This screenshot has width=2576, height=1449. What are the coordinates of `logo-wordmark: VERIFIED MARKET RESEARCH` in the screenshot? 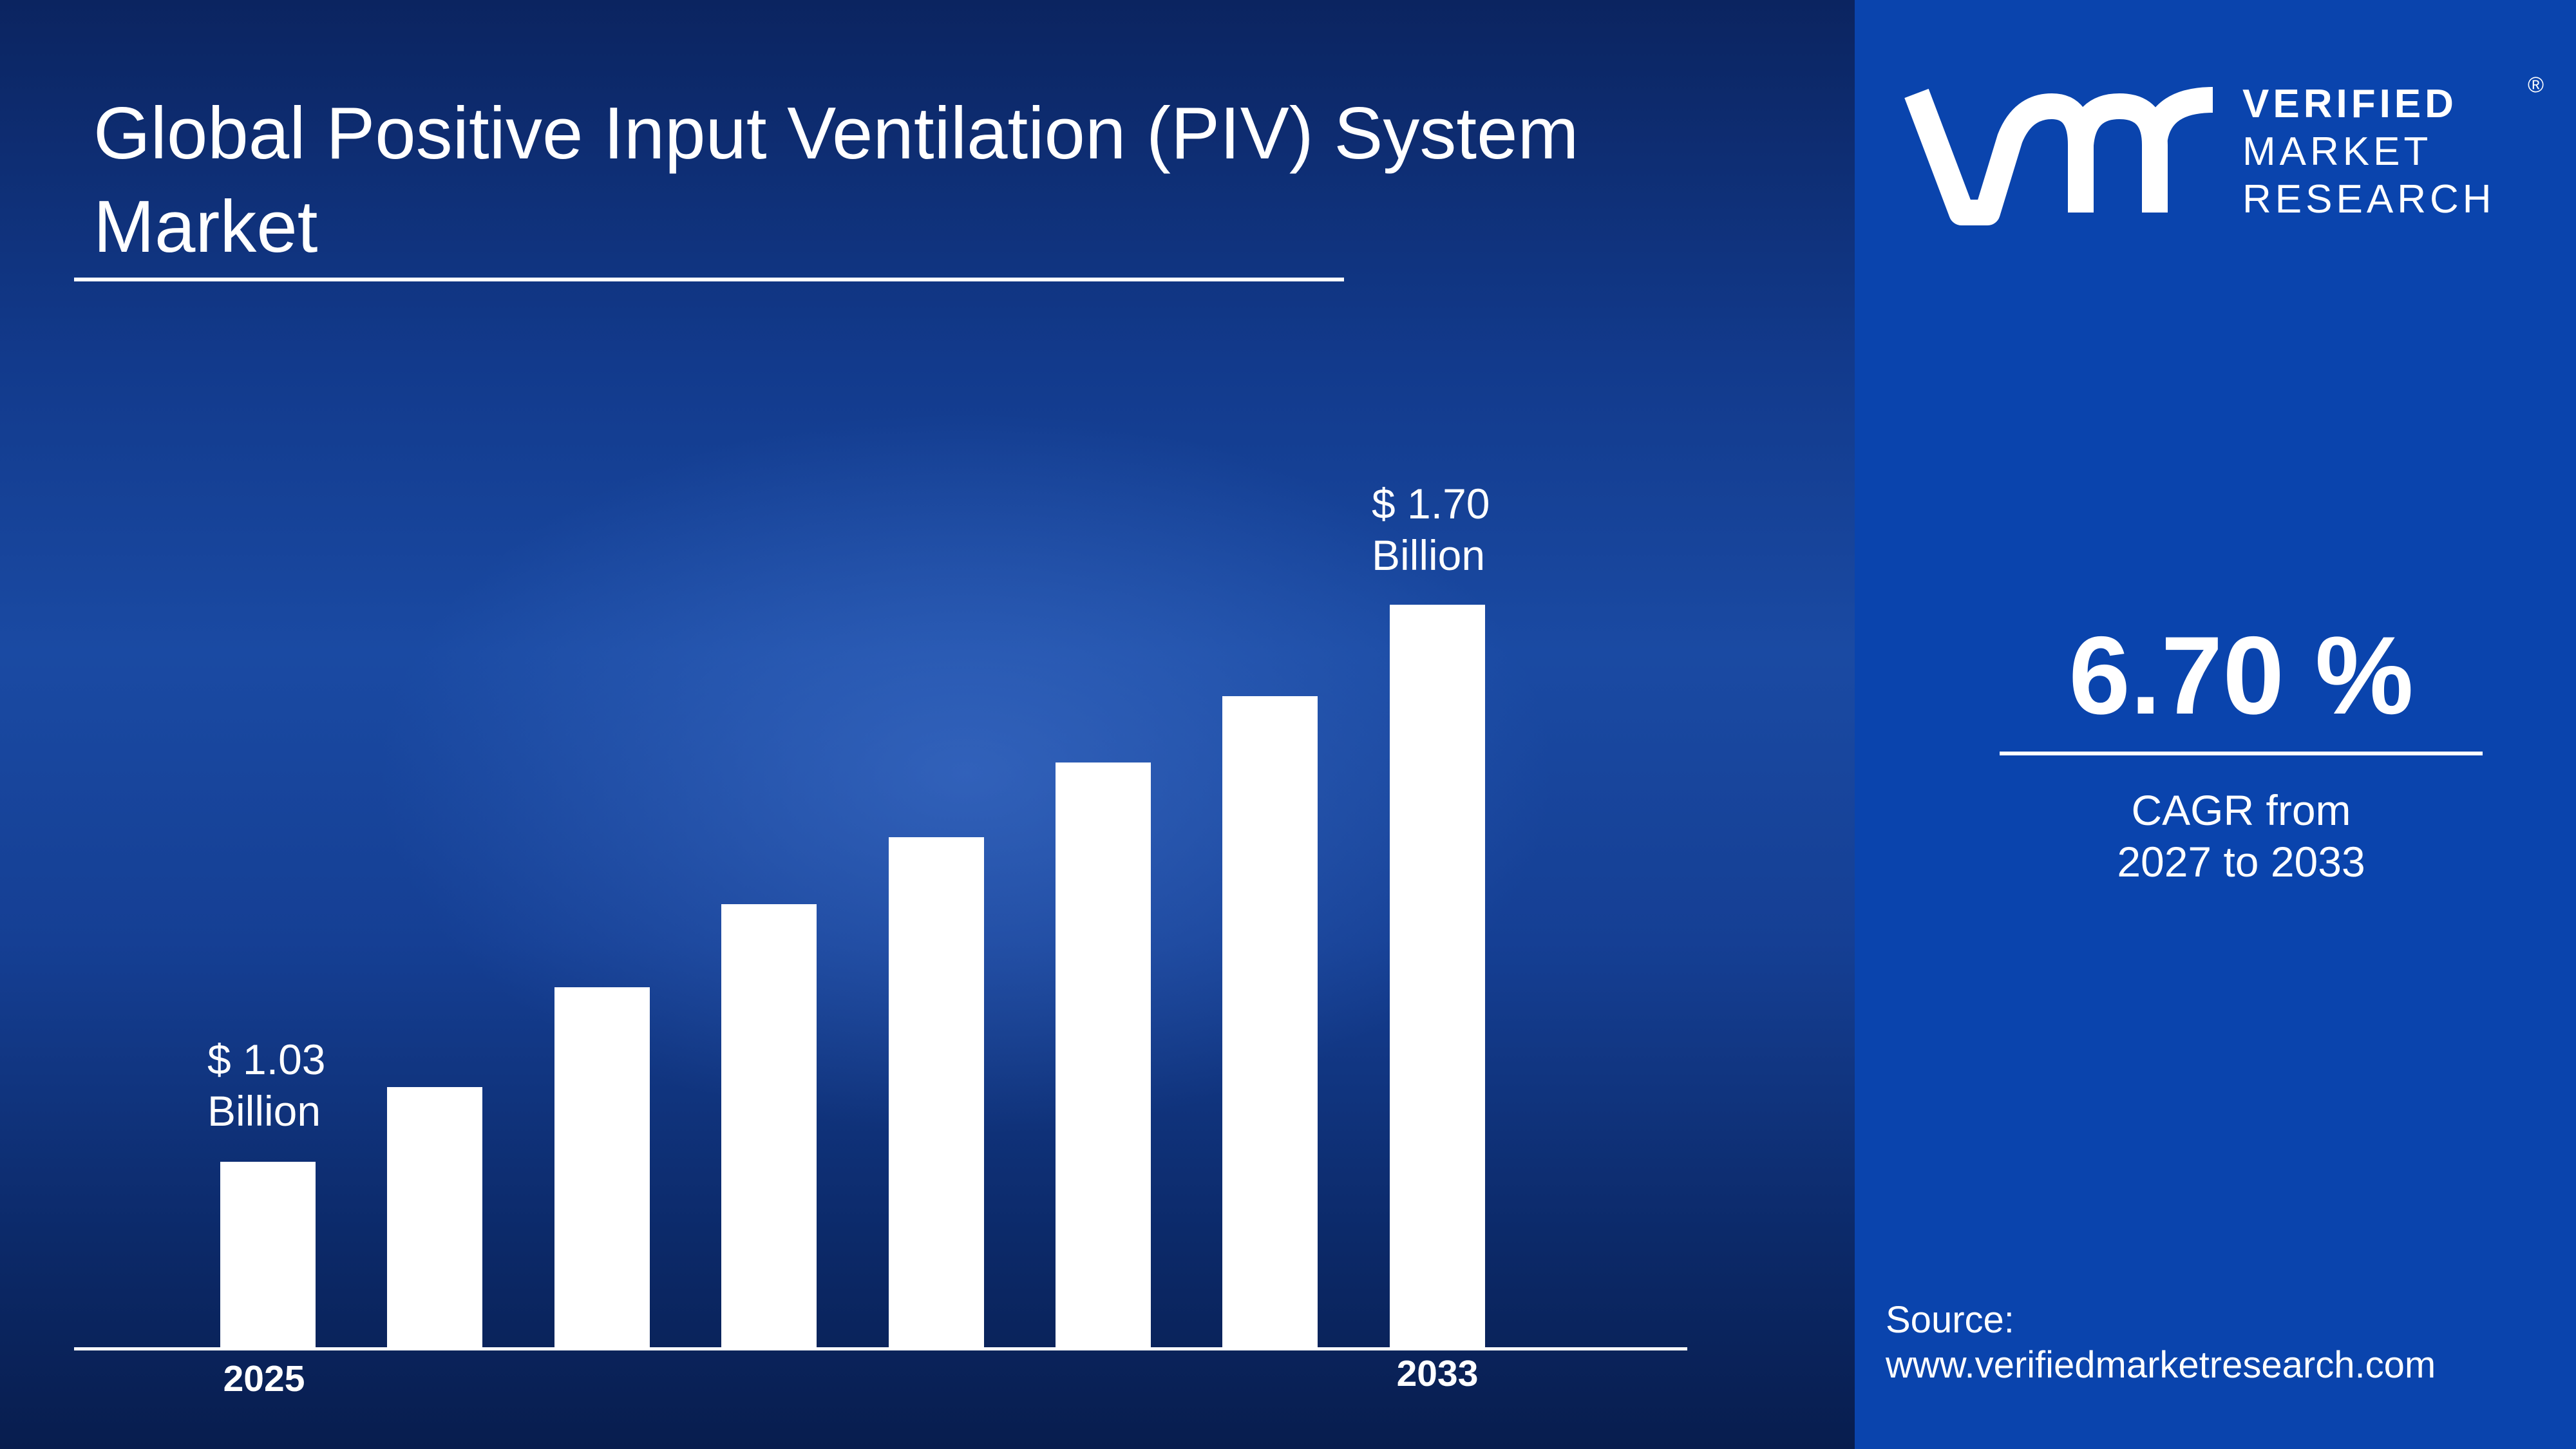 It's located at (2369, 151).